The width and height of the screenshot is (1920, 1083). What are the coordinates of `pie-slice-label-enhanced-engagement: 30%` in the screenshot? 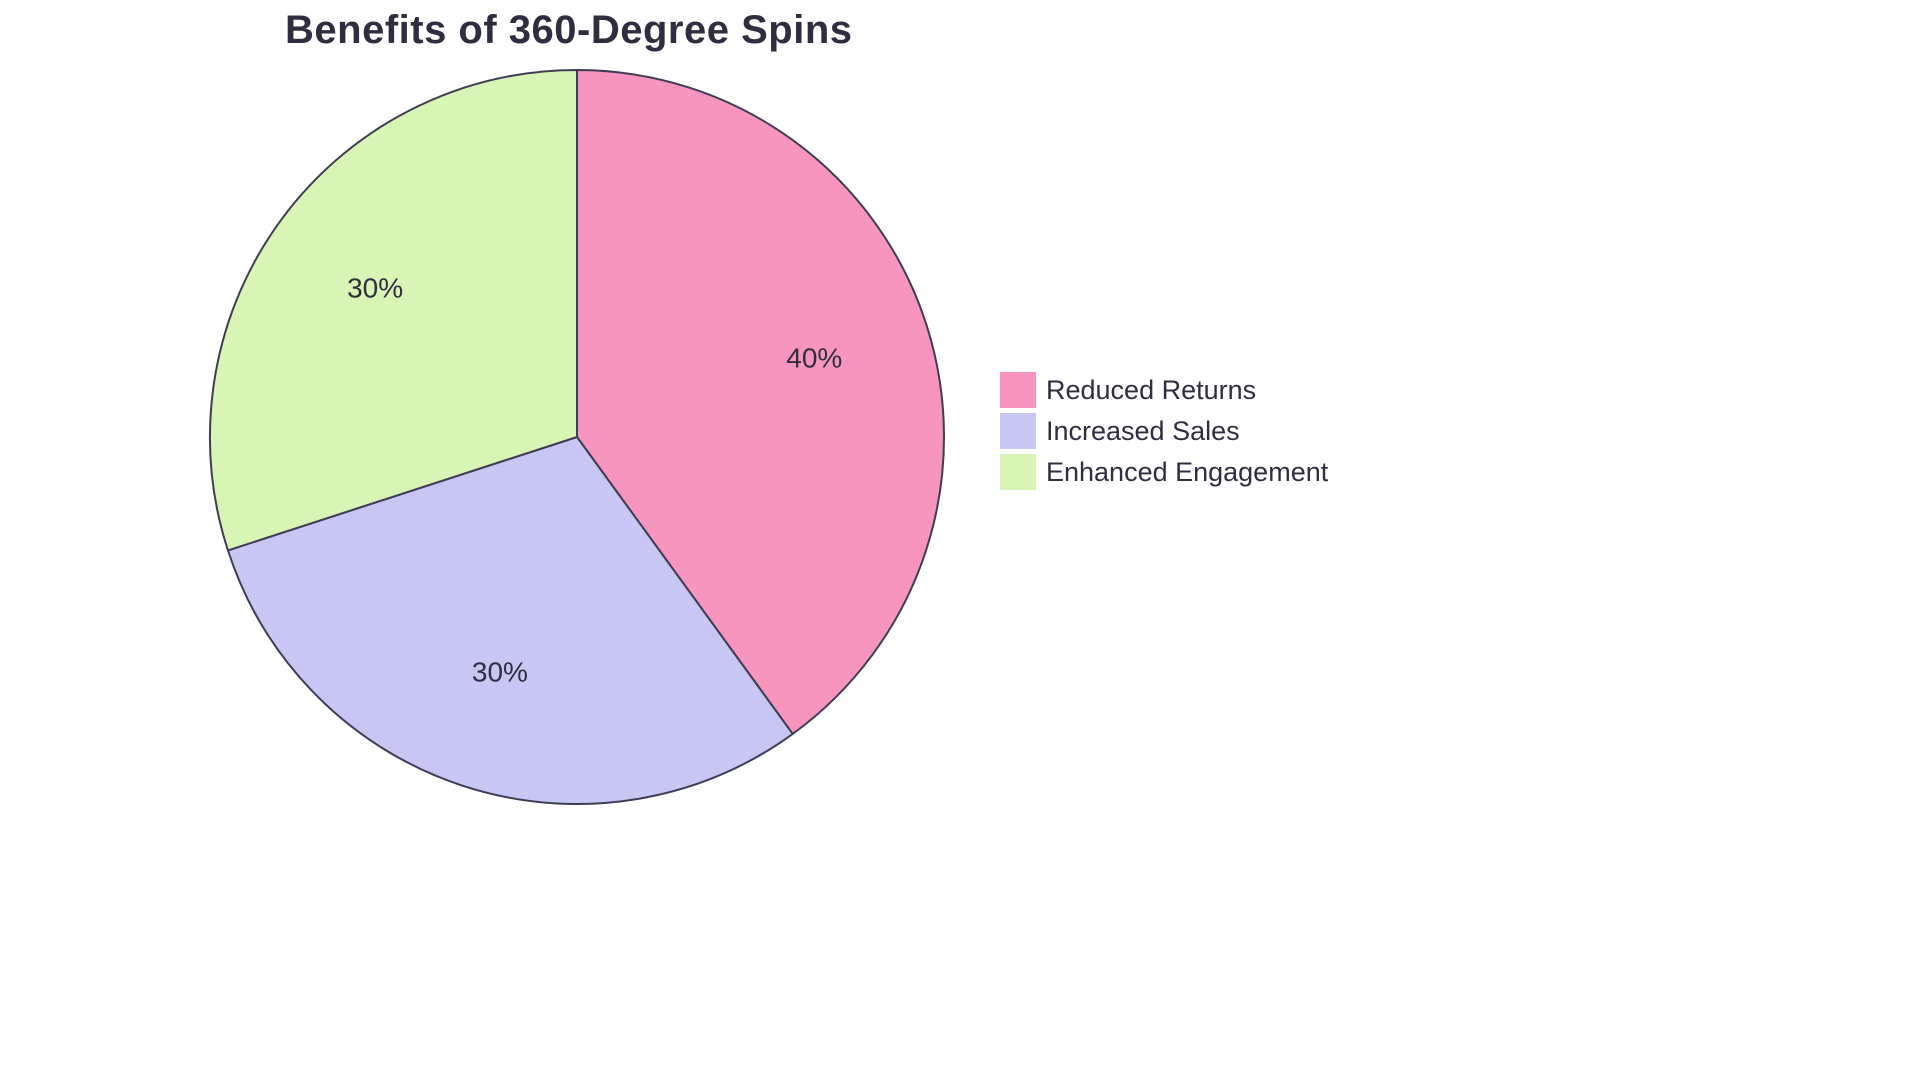 It's located at (375, 288).